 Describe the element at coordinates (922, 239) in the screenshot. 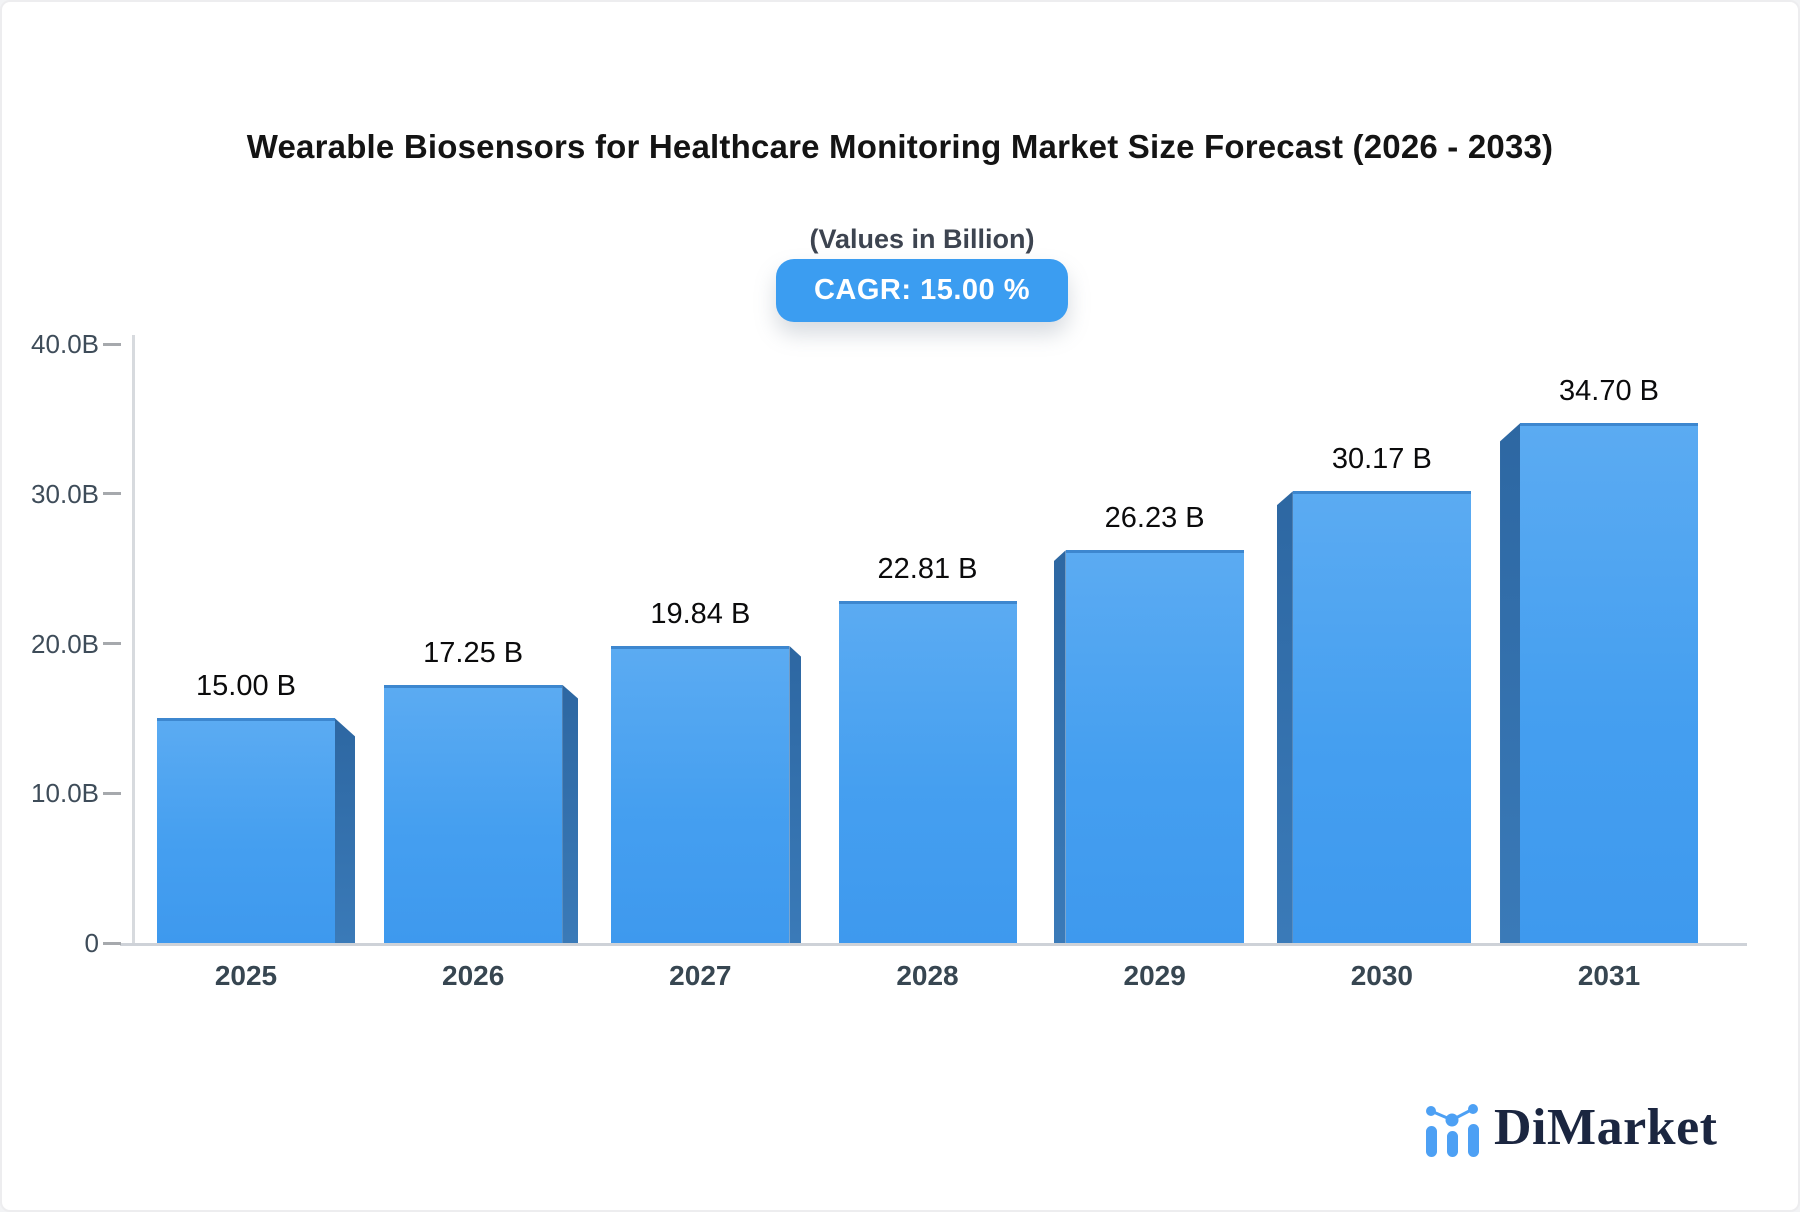

I see `chart-subtitle: (Values in Billion)` at that location.